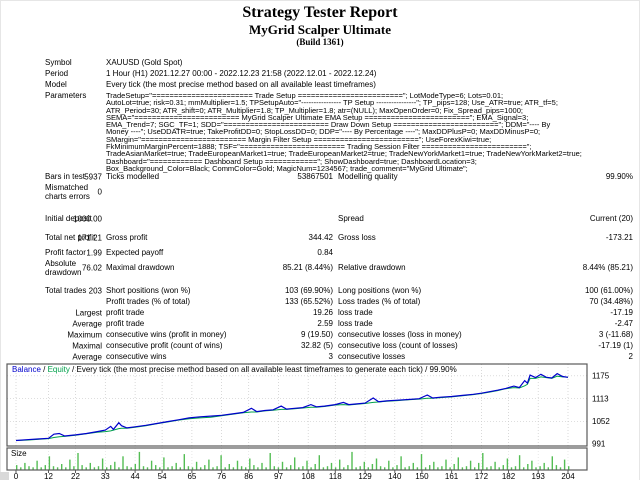  What do you see at coordinates (539, 476) in the screenshot?
I see `x-axis-label: 193` at bounding box center [539, 476].